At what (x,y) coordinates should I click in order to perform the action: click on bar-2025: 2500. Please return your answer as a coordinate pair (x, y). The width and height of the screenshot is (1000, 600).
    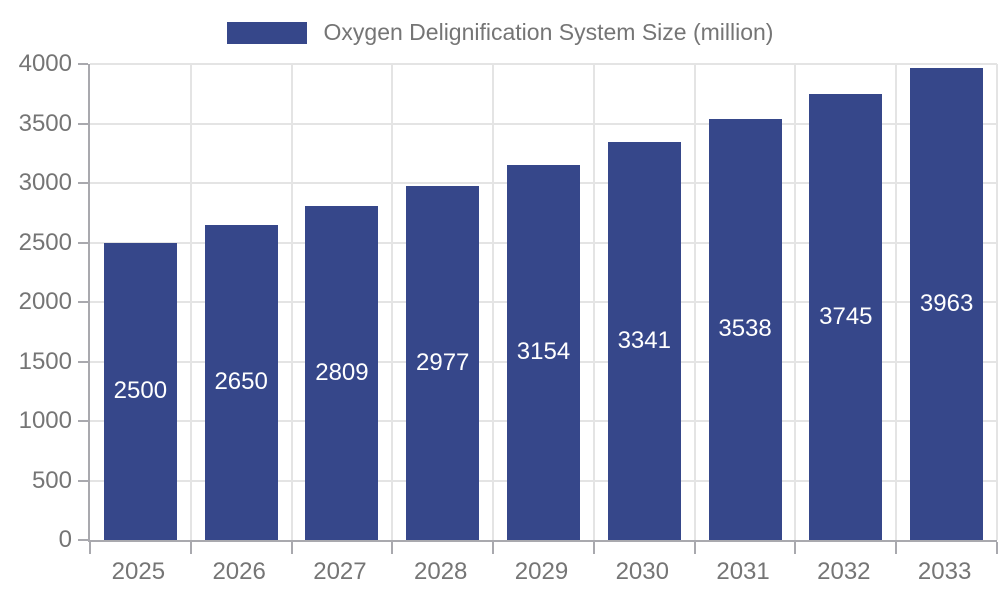
    Looking at the image, I should click on (140, 391).